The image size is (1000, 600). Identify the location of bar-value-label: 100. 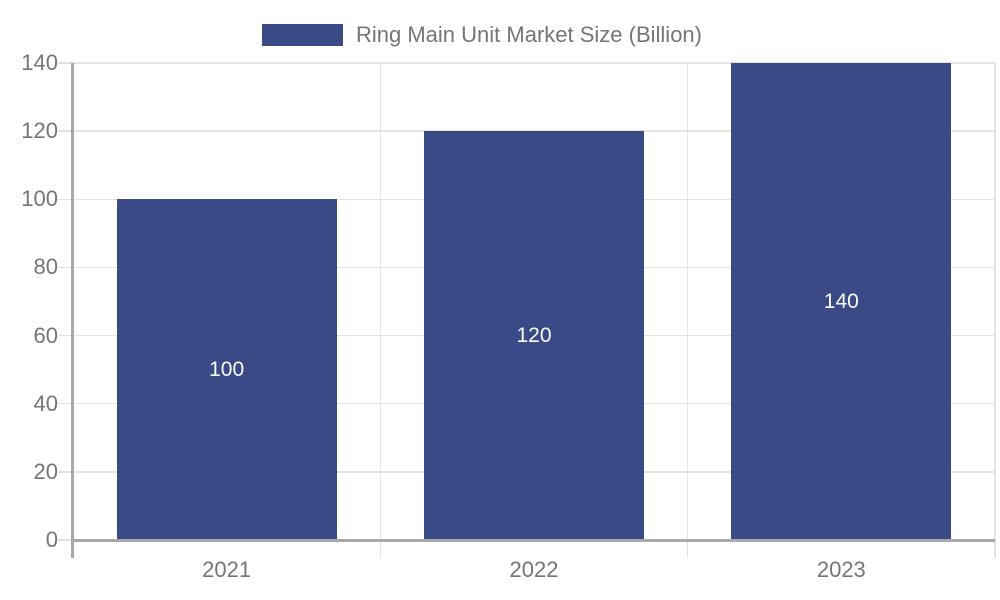
(227, 369).